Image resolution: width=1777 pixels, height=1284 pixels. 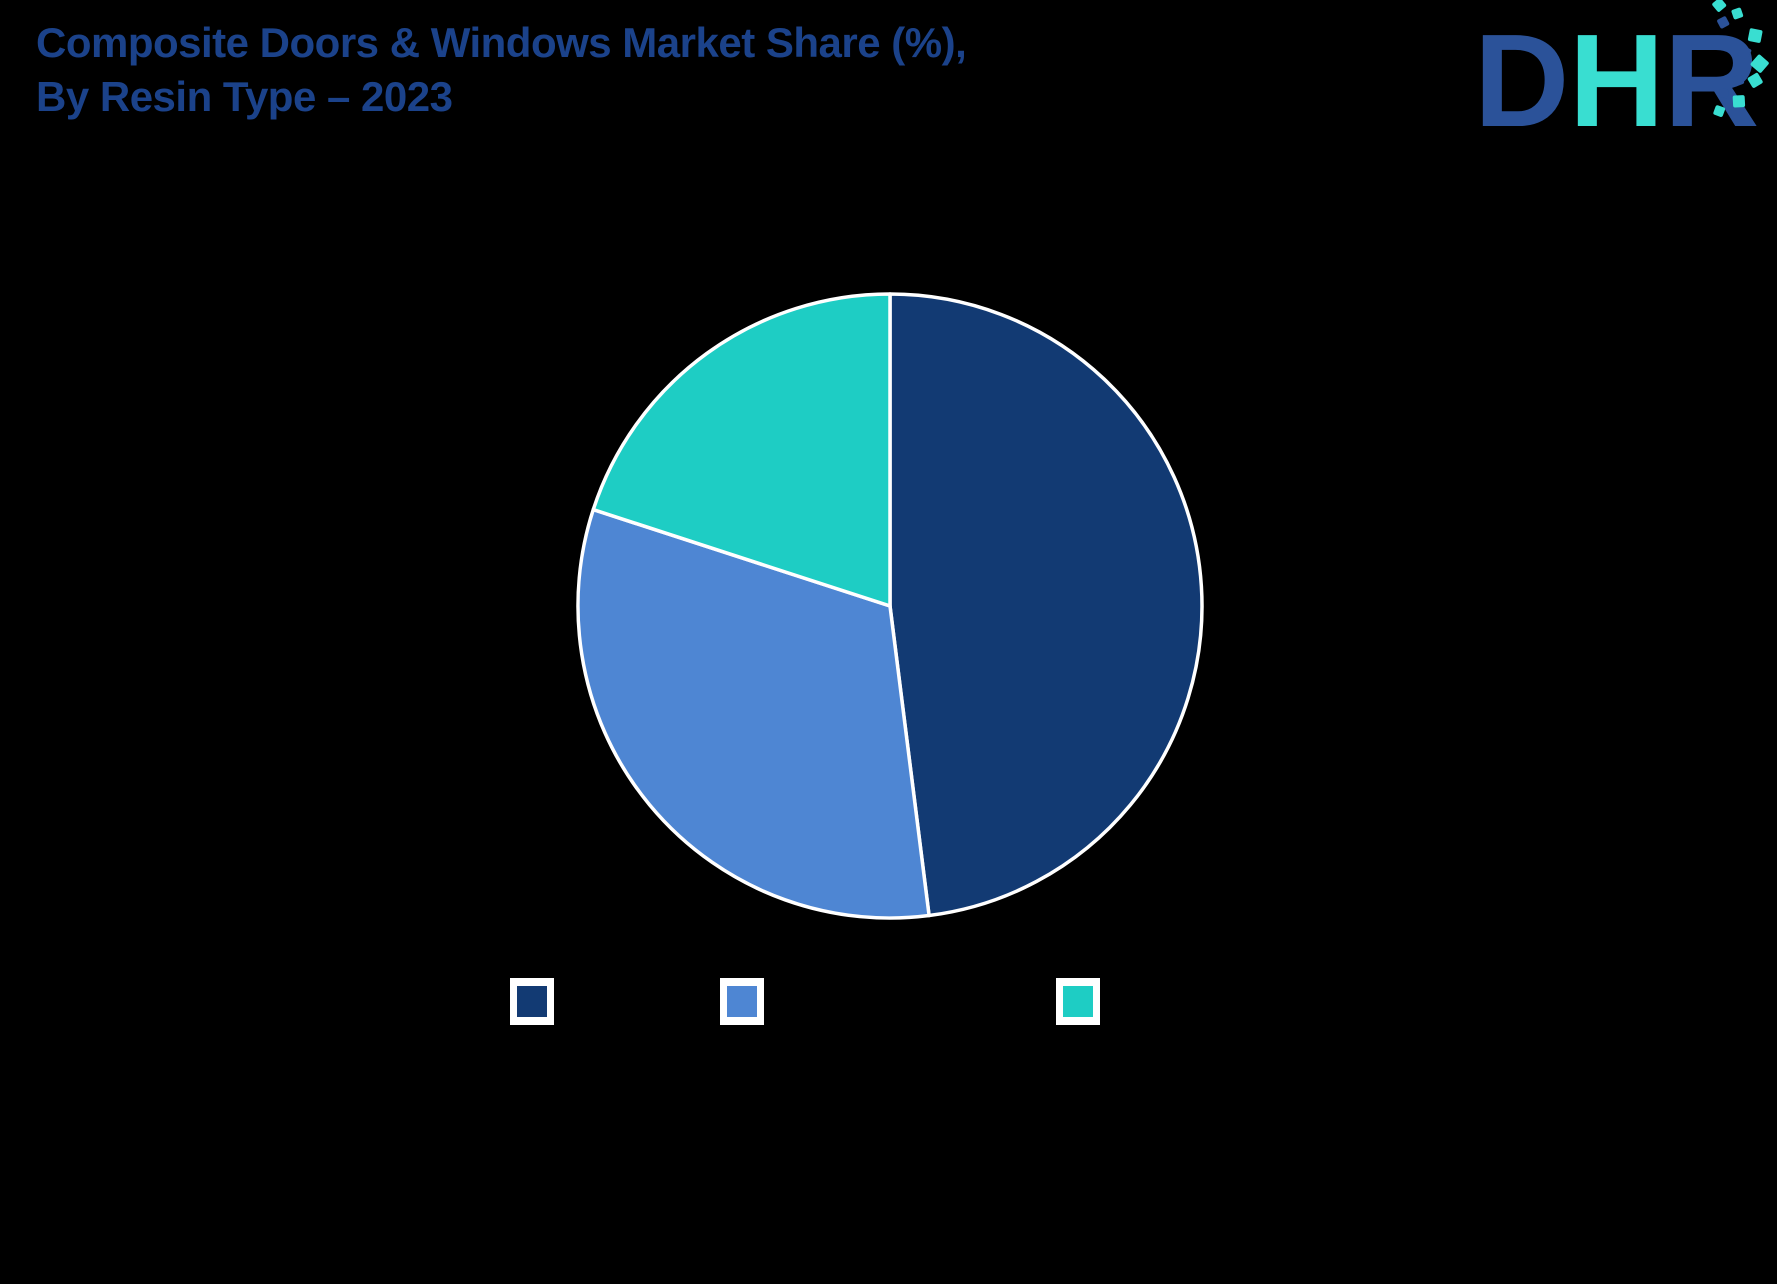 What do you see at coordinates (1519, 76) in the screenshot?
I see `logo-letter-d: D` at bounding box center [1519, 76].